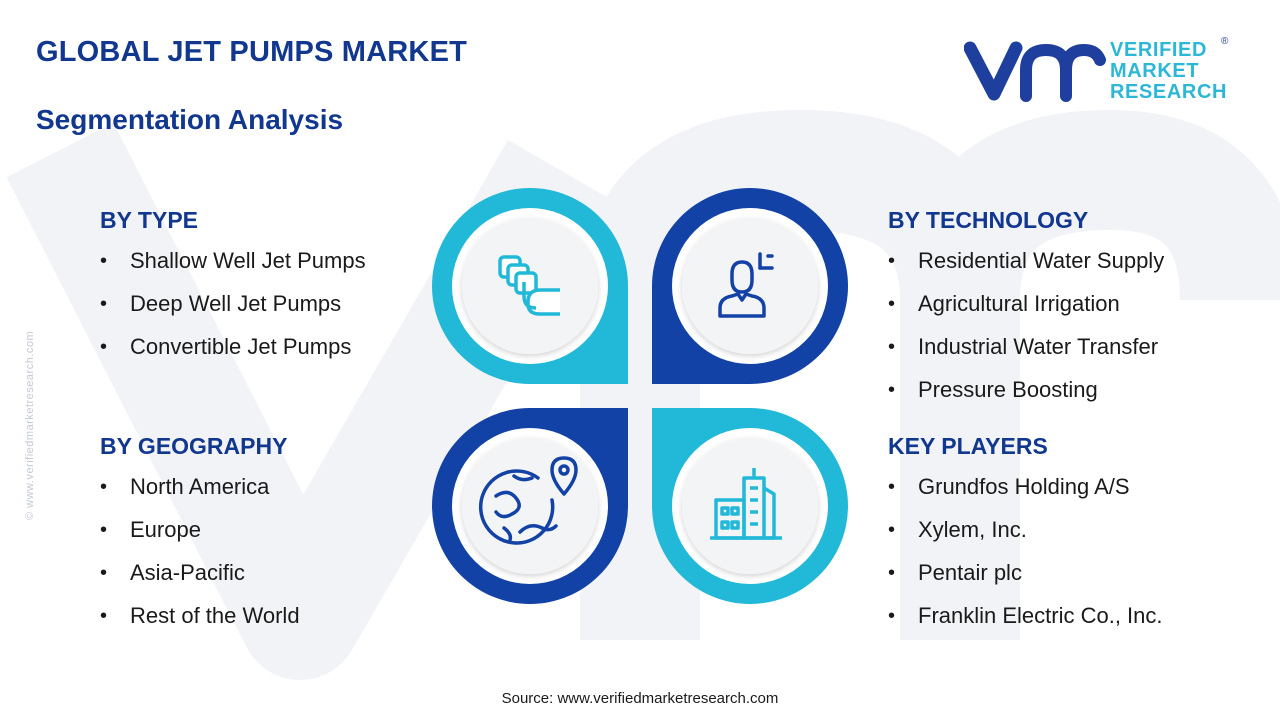  I want to click on segment-item: Convertible Jet Pumps, so click(233, 353).